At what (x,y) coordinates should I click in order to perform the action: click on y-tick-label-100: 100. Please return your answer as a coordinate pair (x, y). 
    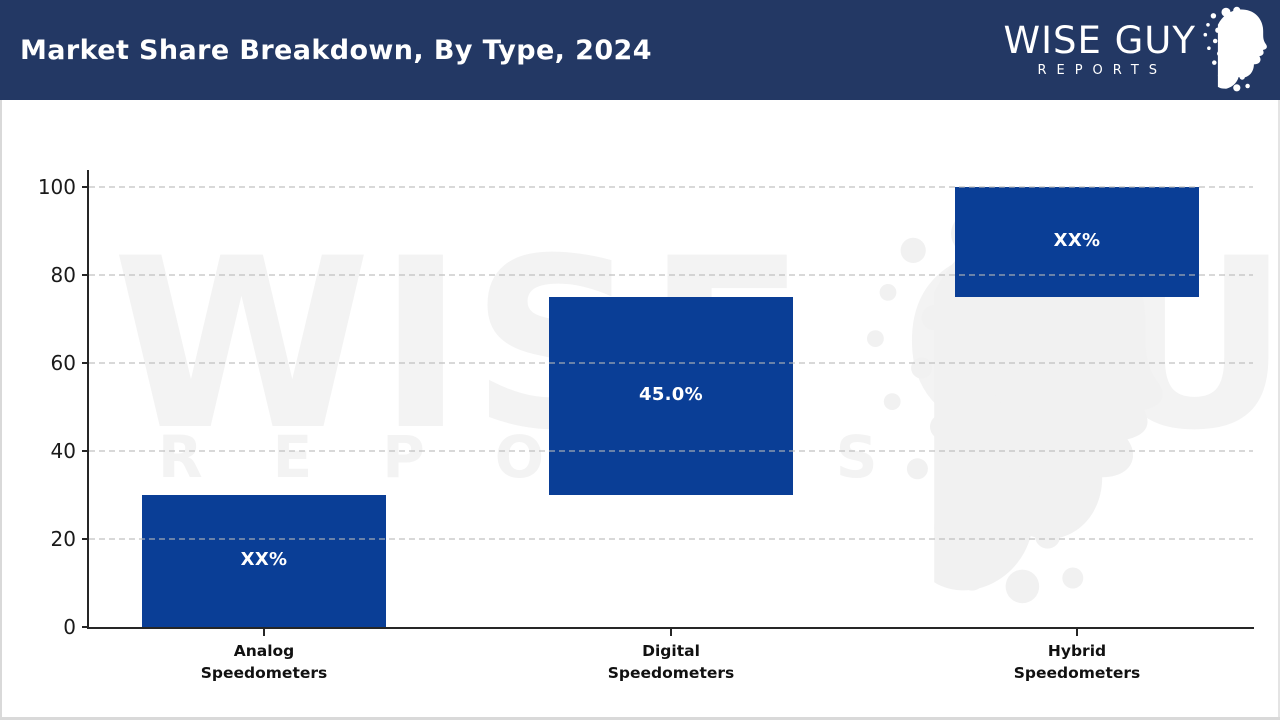
    Looking at the image, I should click on (56, 187).